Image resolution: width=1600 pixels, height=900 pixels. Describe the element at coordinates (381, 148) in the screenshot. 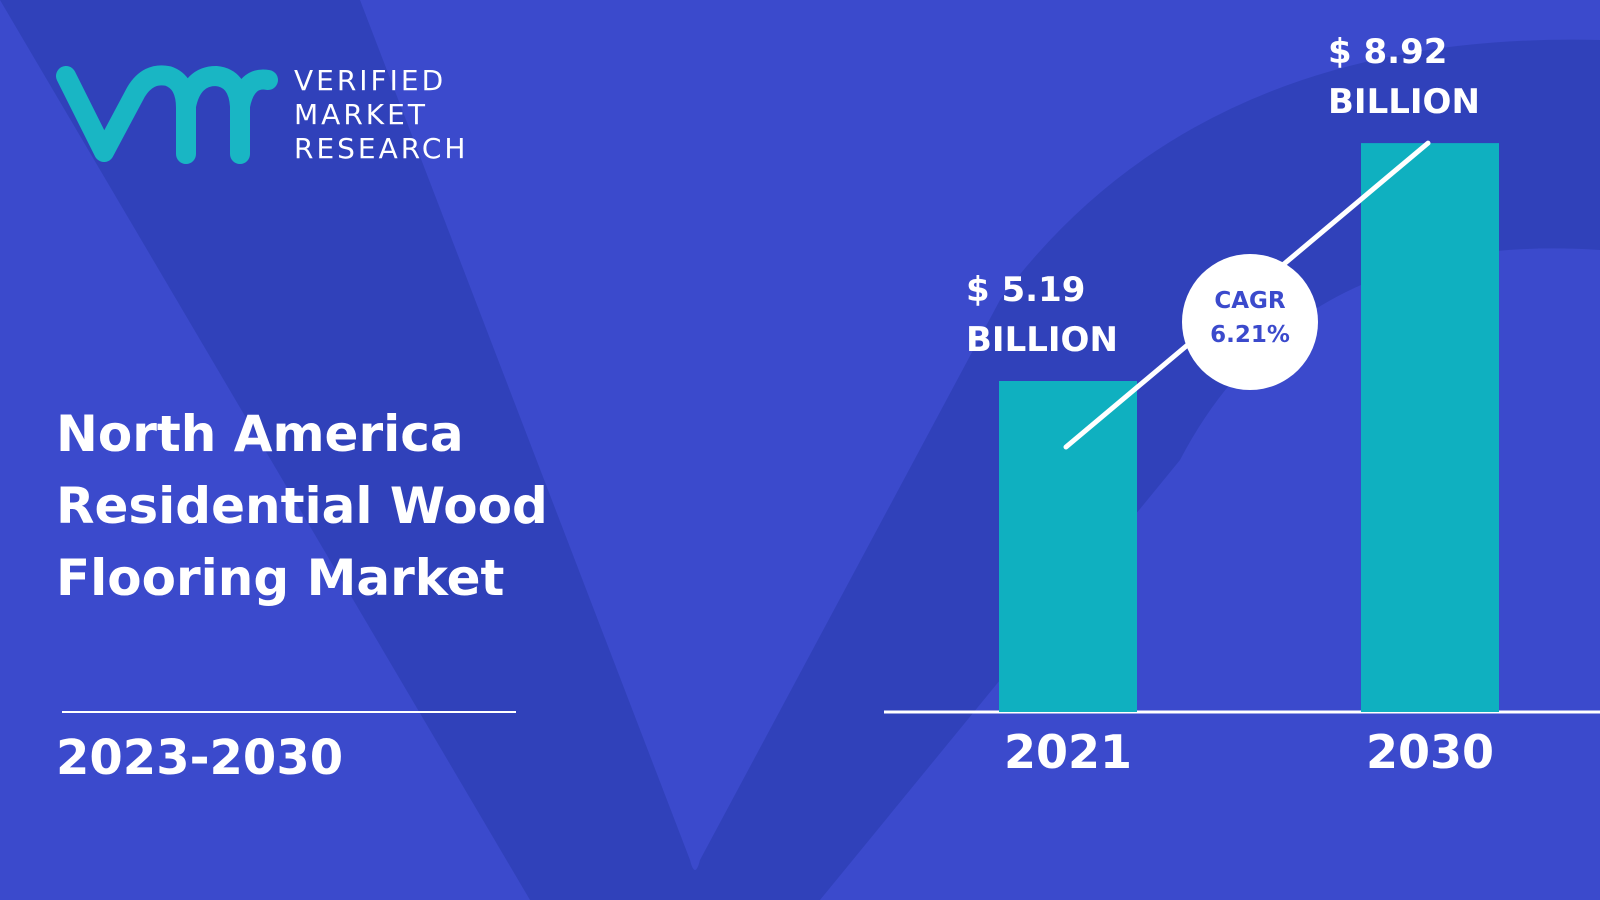

I see `brand-line-research: RESEARCH` at that location.